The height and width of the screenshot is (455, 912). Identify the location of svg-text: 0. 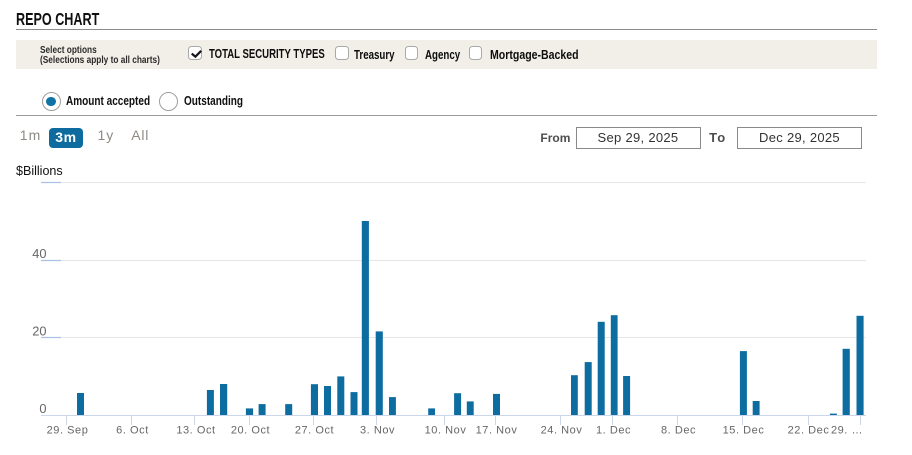
(42, 408).